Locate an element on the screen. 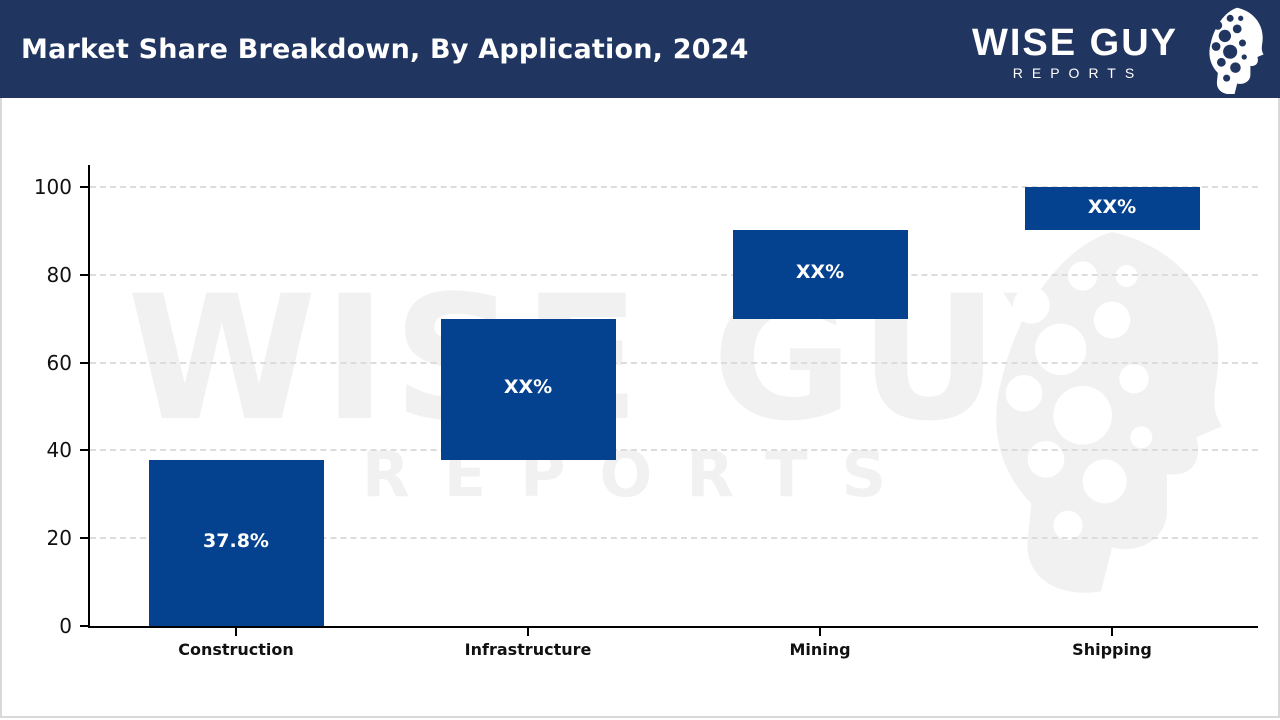  bar-value-label: 37.8% is located at coordinates (236, 541).